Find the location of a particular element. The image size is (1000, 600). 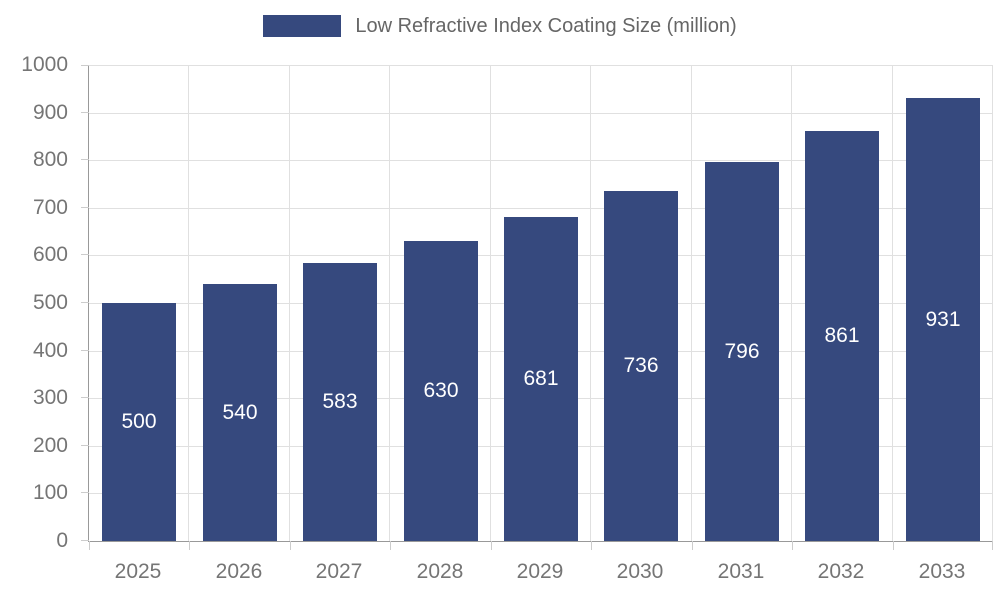

bar: 736 is located at coordinates (641, 366).